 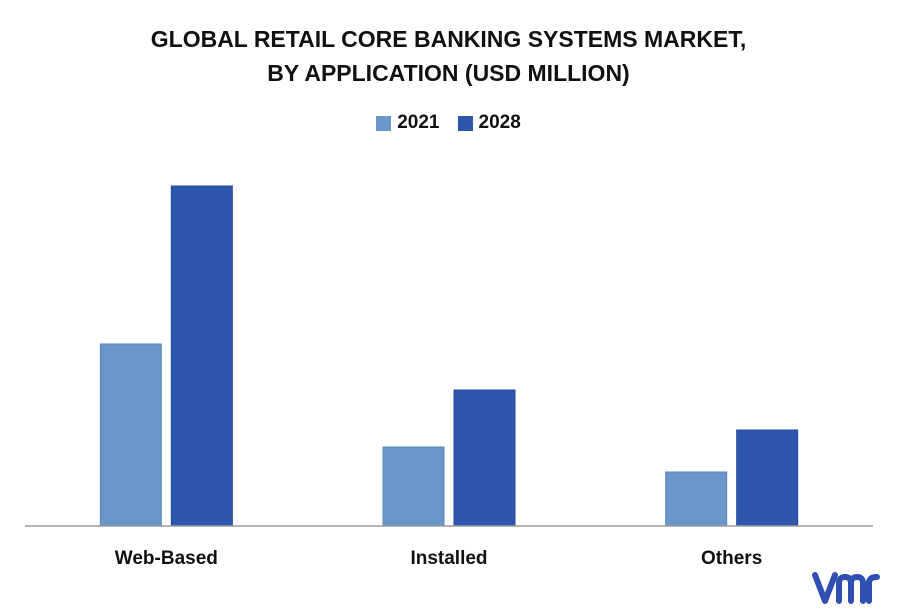 I want to click on legend: 2021 2028, so click(x=448, y=123).